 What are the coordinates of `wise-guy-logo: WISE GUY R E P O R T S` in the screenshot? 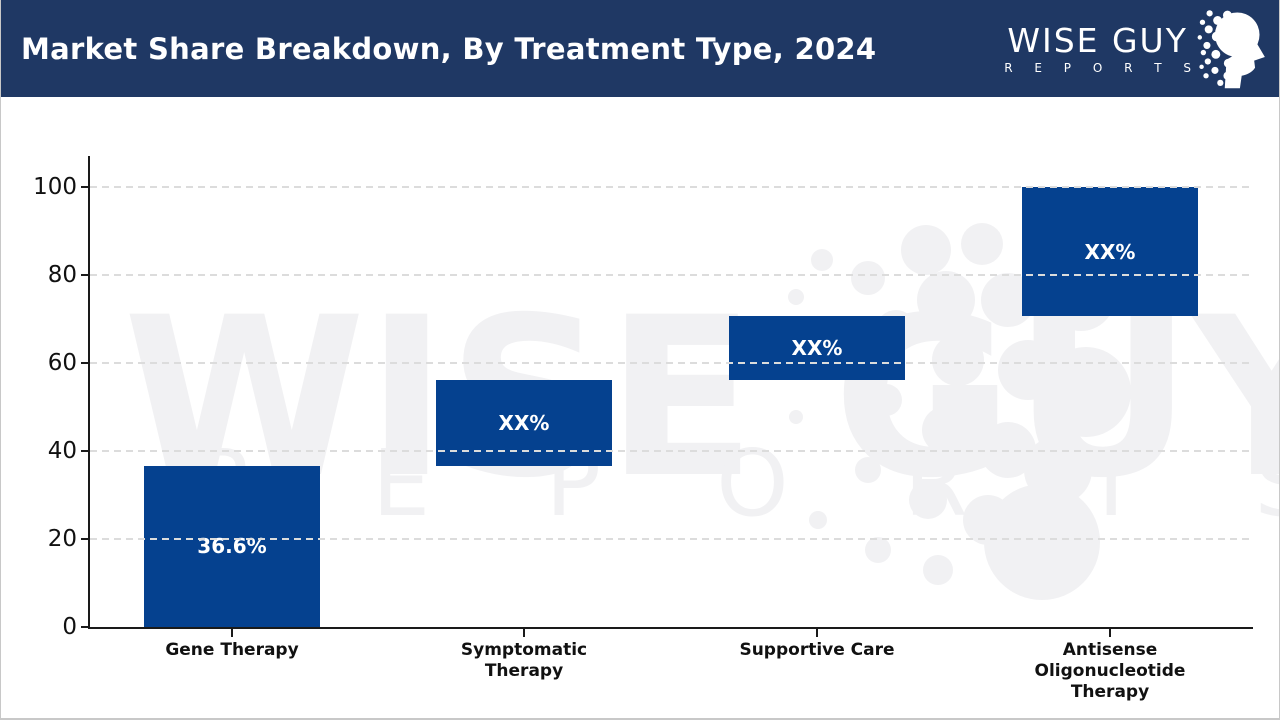 It's located at (1135, 49).